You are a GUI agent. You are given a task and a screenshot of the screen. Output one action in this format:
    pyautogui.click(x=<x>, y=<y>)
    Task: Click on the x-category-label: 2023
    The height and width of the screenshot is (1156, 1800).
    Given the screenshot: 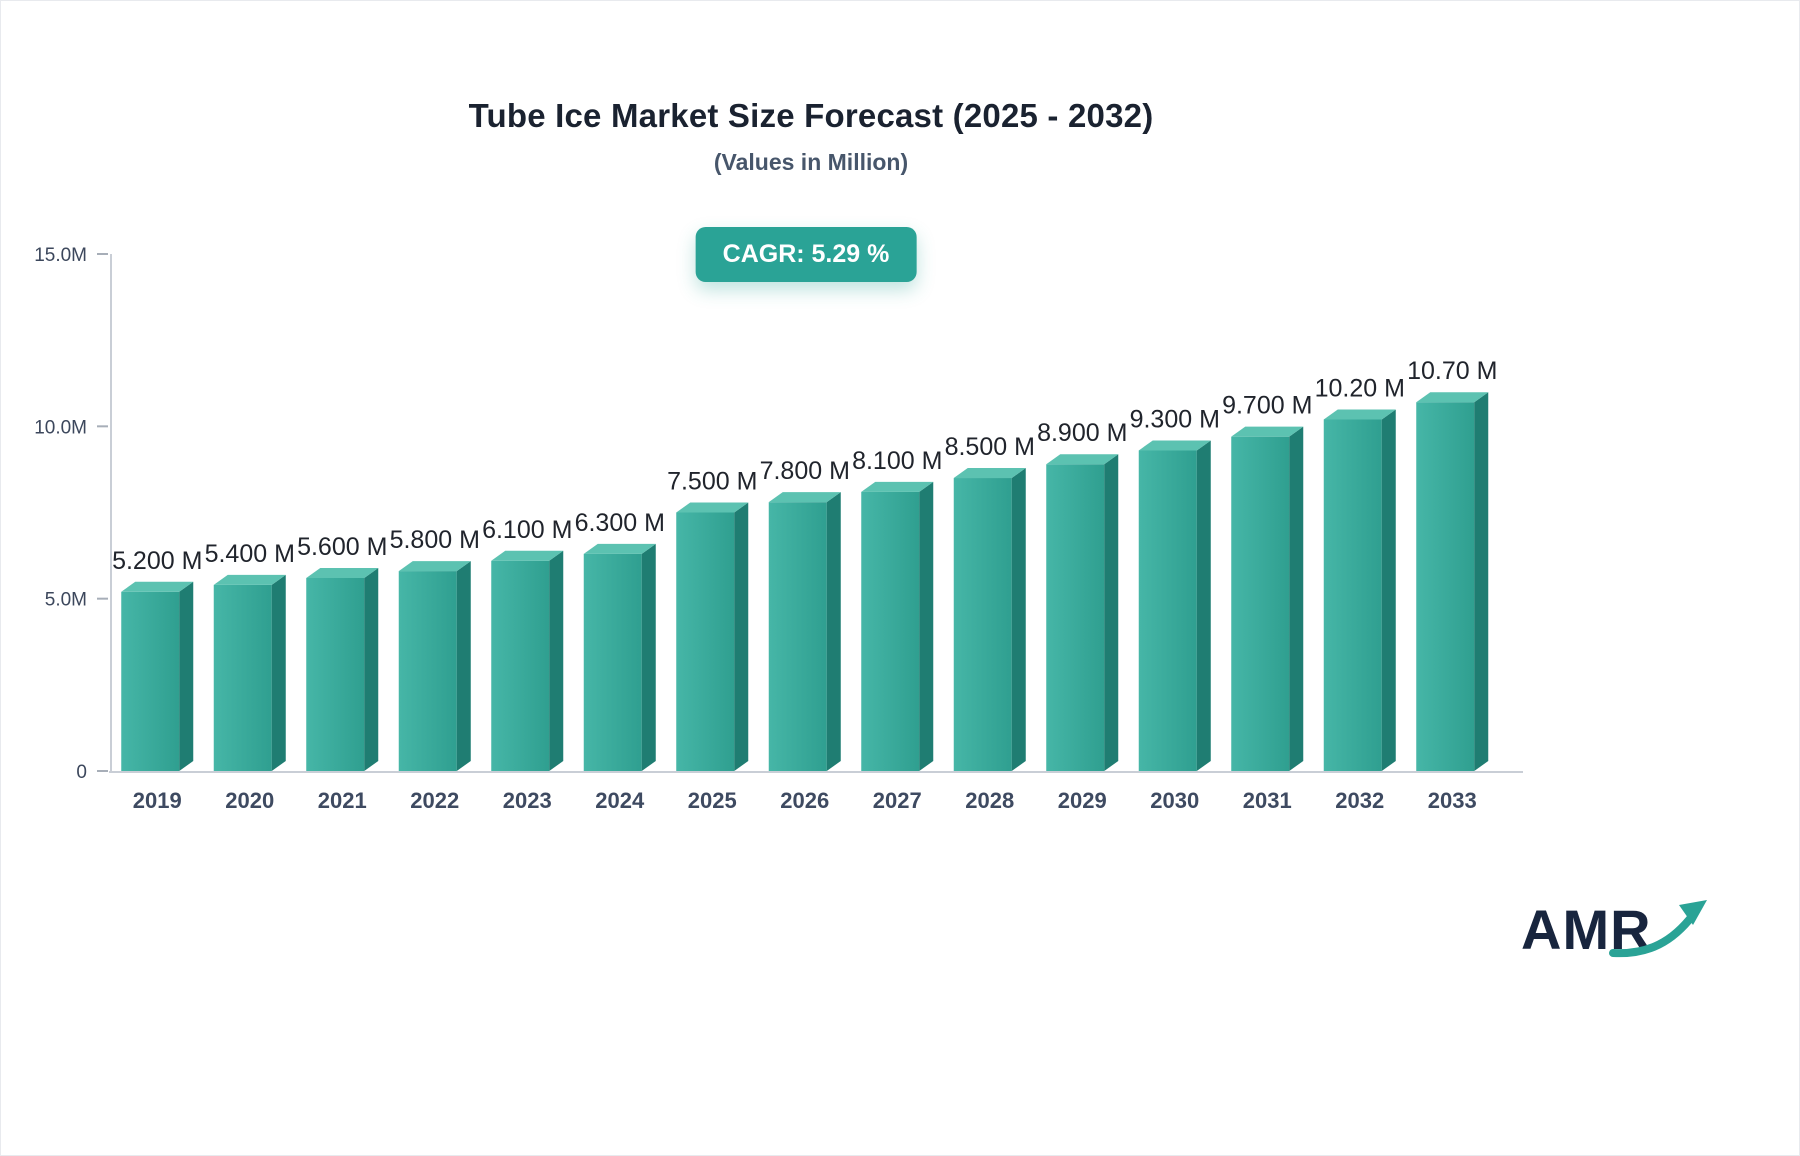 What is the action you would take?
    pyautogui.click(x=527, y=800)
    